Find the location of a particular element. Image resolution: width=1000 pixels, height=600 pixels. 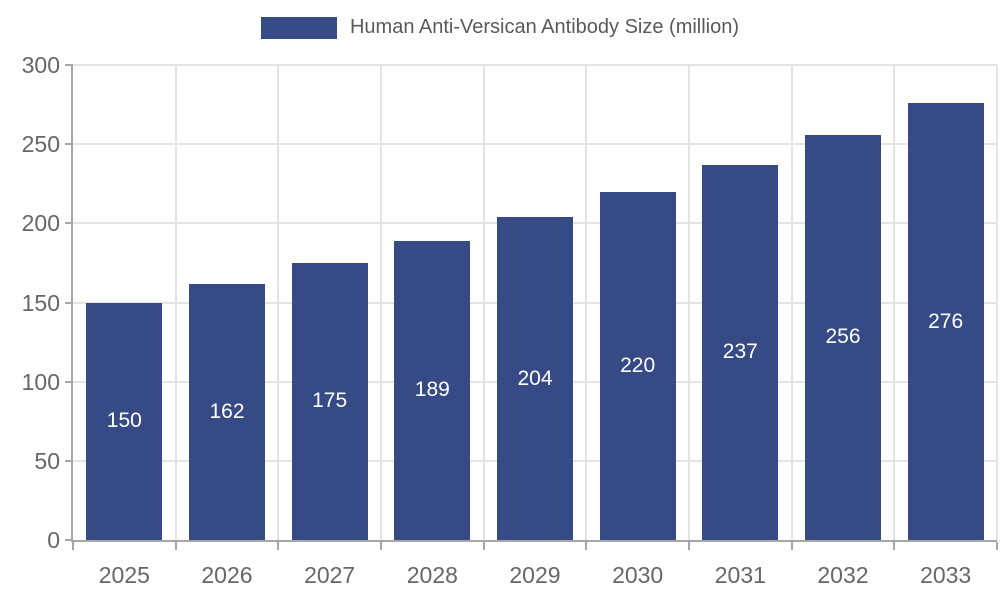

x-tick-label: 2033 is located at coordinates (946, 575).